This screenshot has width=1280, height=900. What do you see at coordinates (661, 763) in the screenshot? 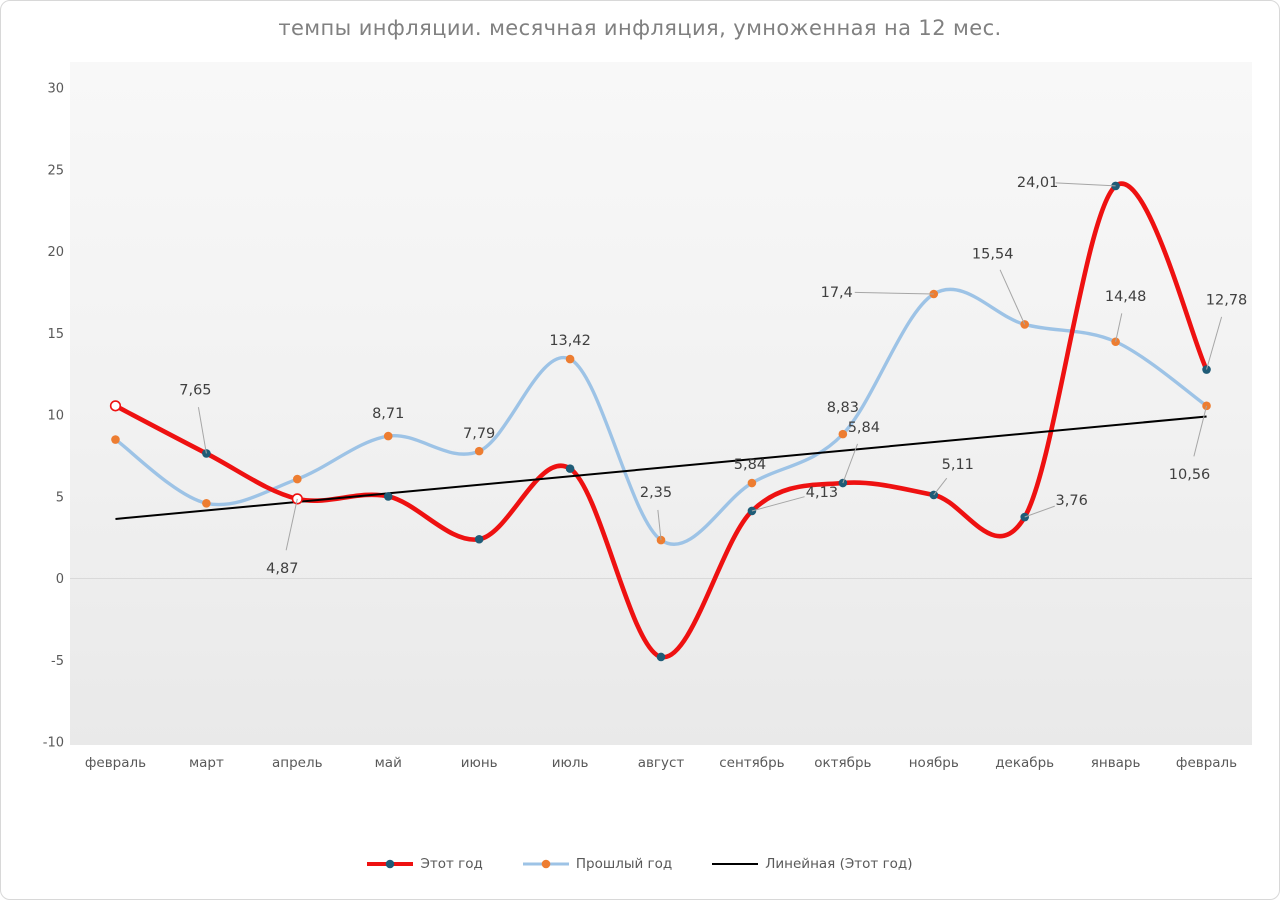
I see `x-axis-category-label: август` at bounding box center [661, 763].